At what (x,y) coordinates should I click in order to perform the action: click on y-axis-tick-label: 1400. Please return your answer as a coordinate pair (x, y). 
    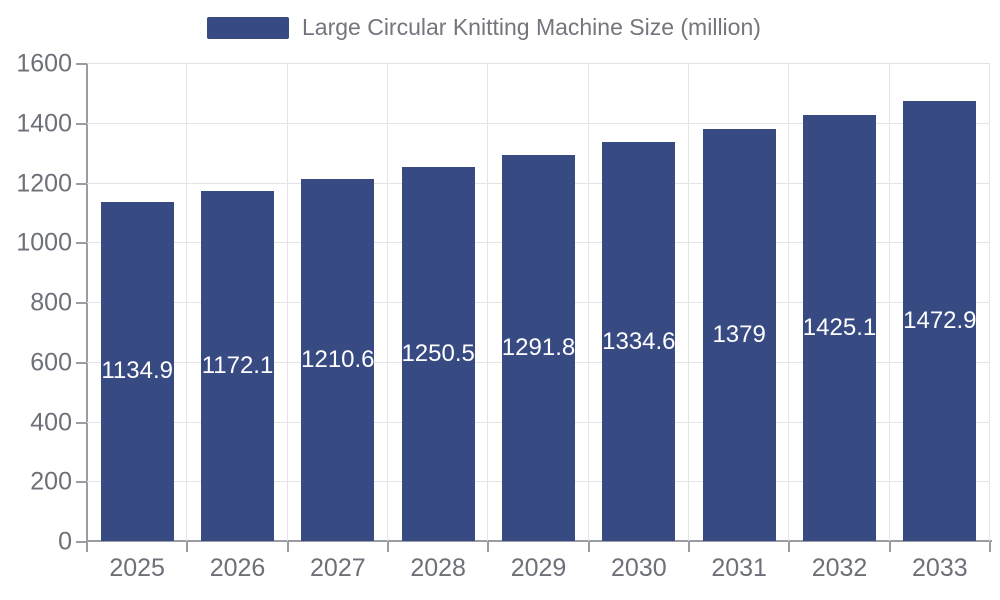
    Looking at the image, I should click on (44, 123).